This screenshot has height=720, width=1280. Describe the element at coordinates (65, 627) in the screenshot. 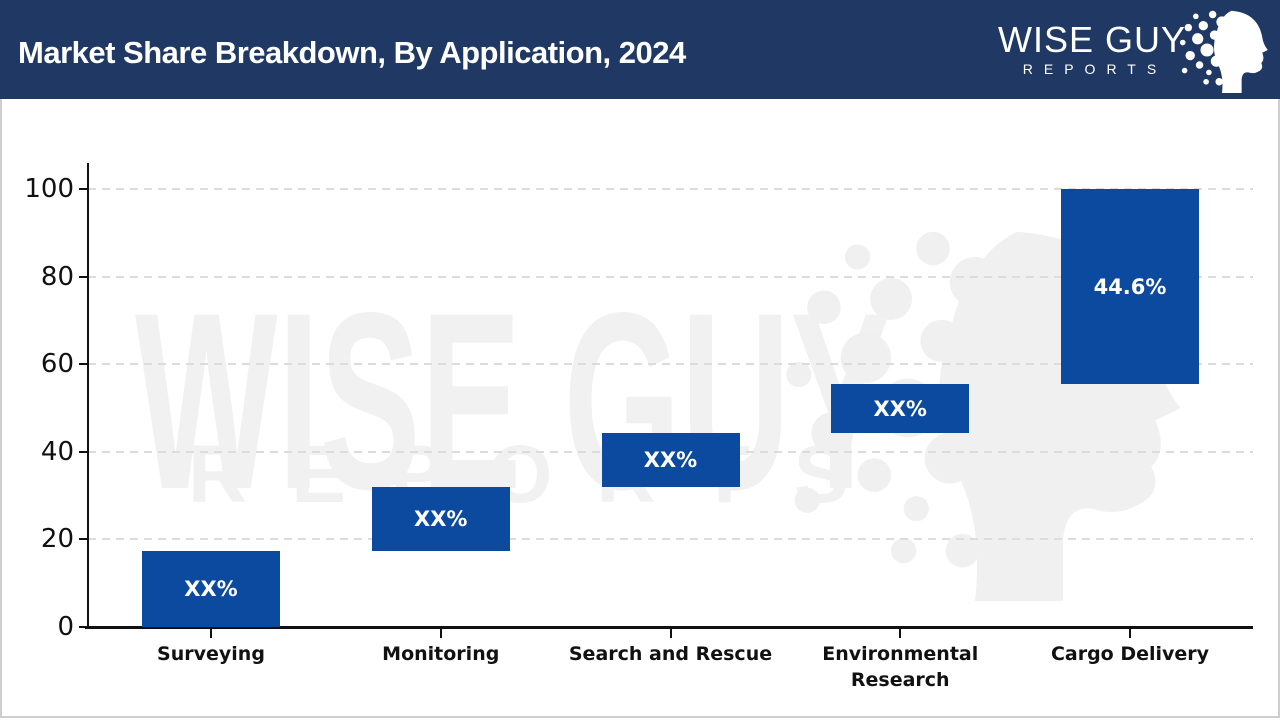

I see `y-tick-label-0: 0` at that location.